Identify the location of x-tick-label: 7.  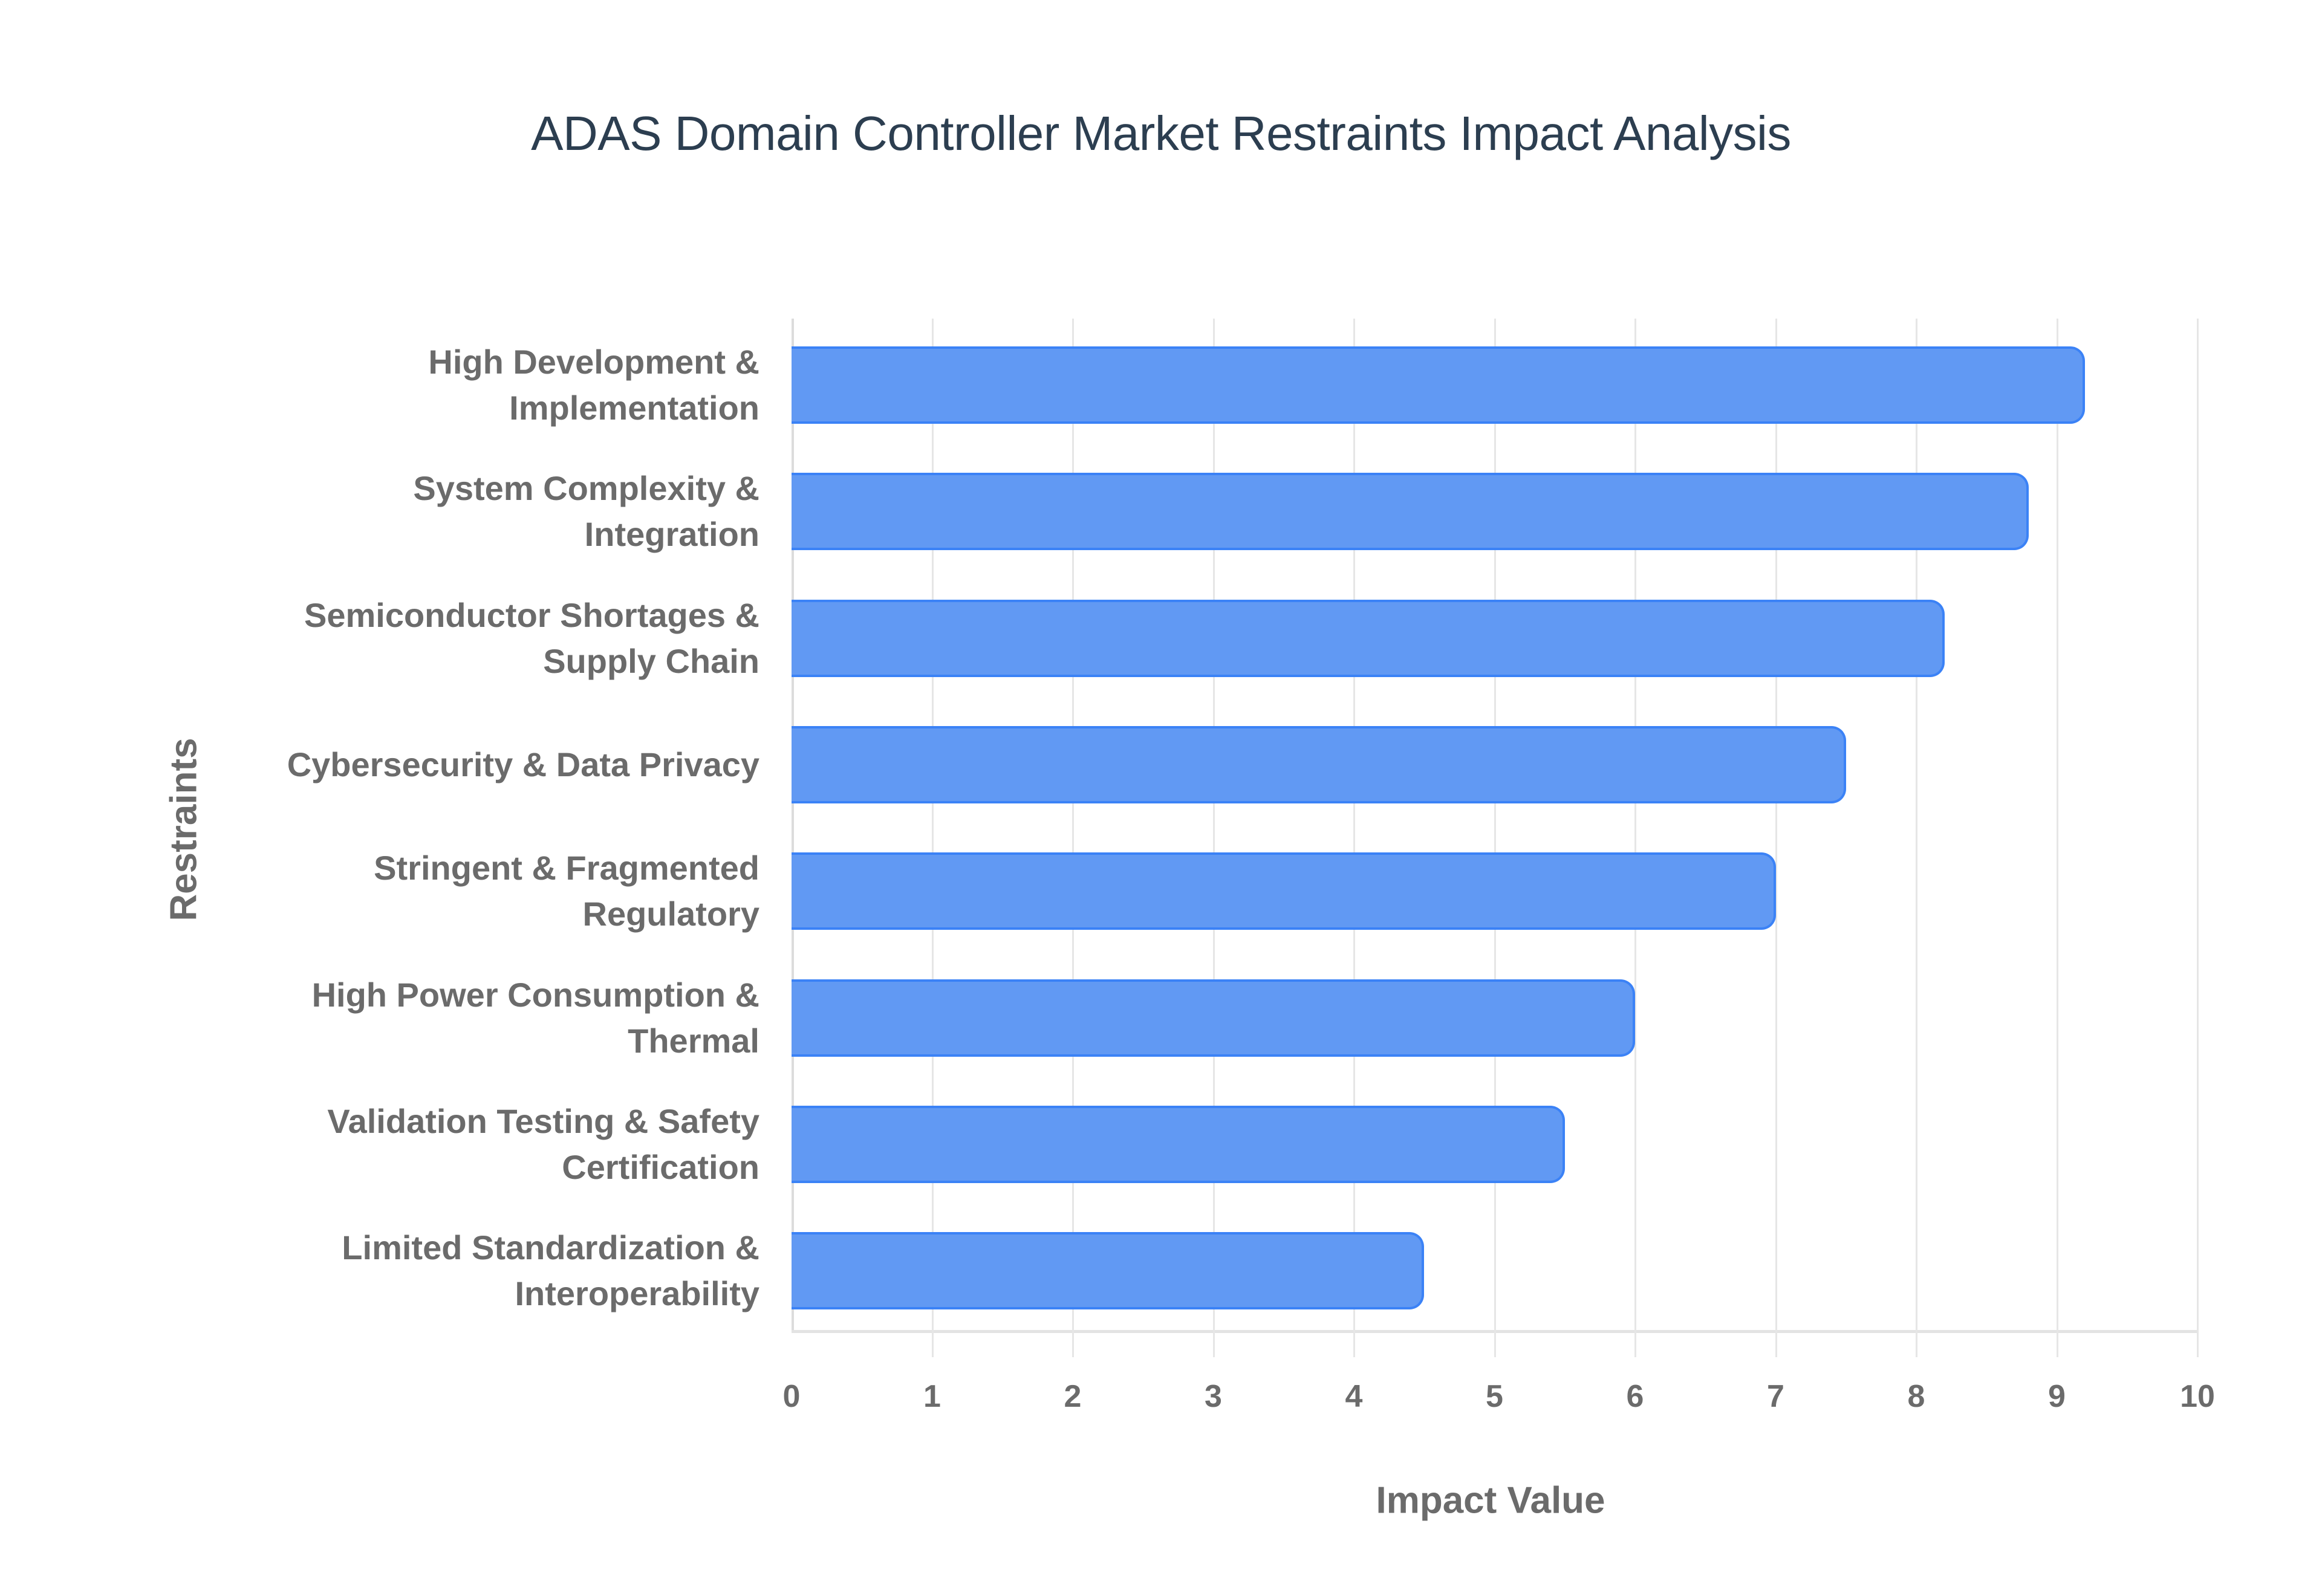
(1775, 1396).